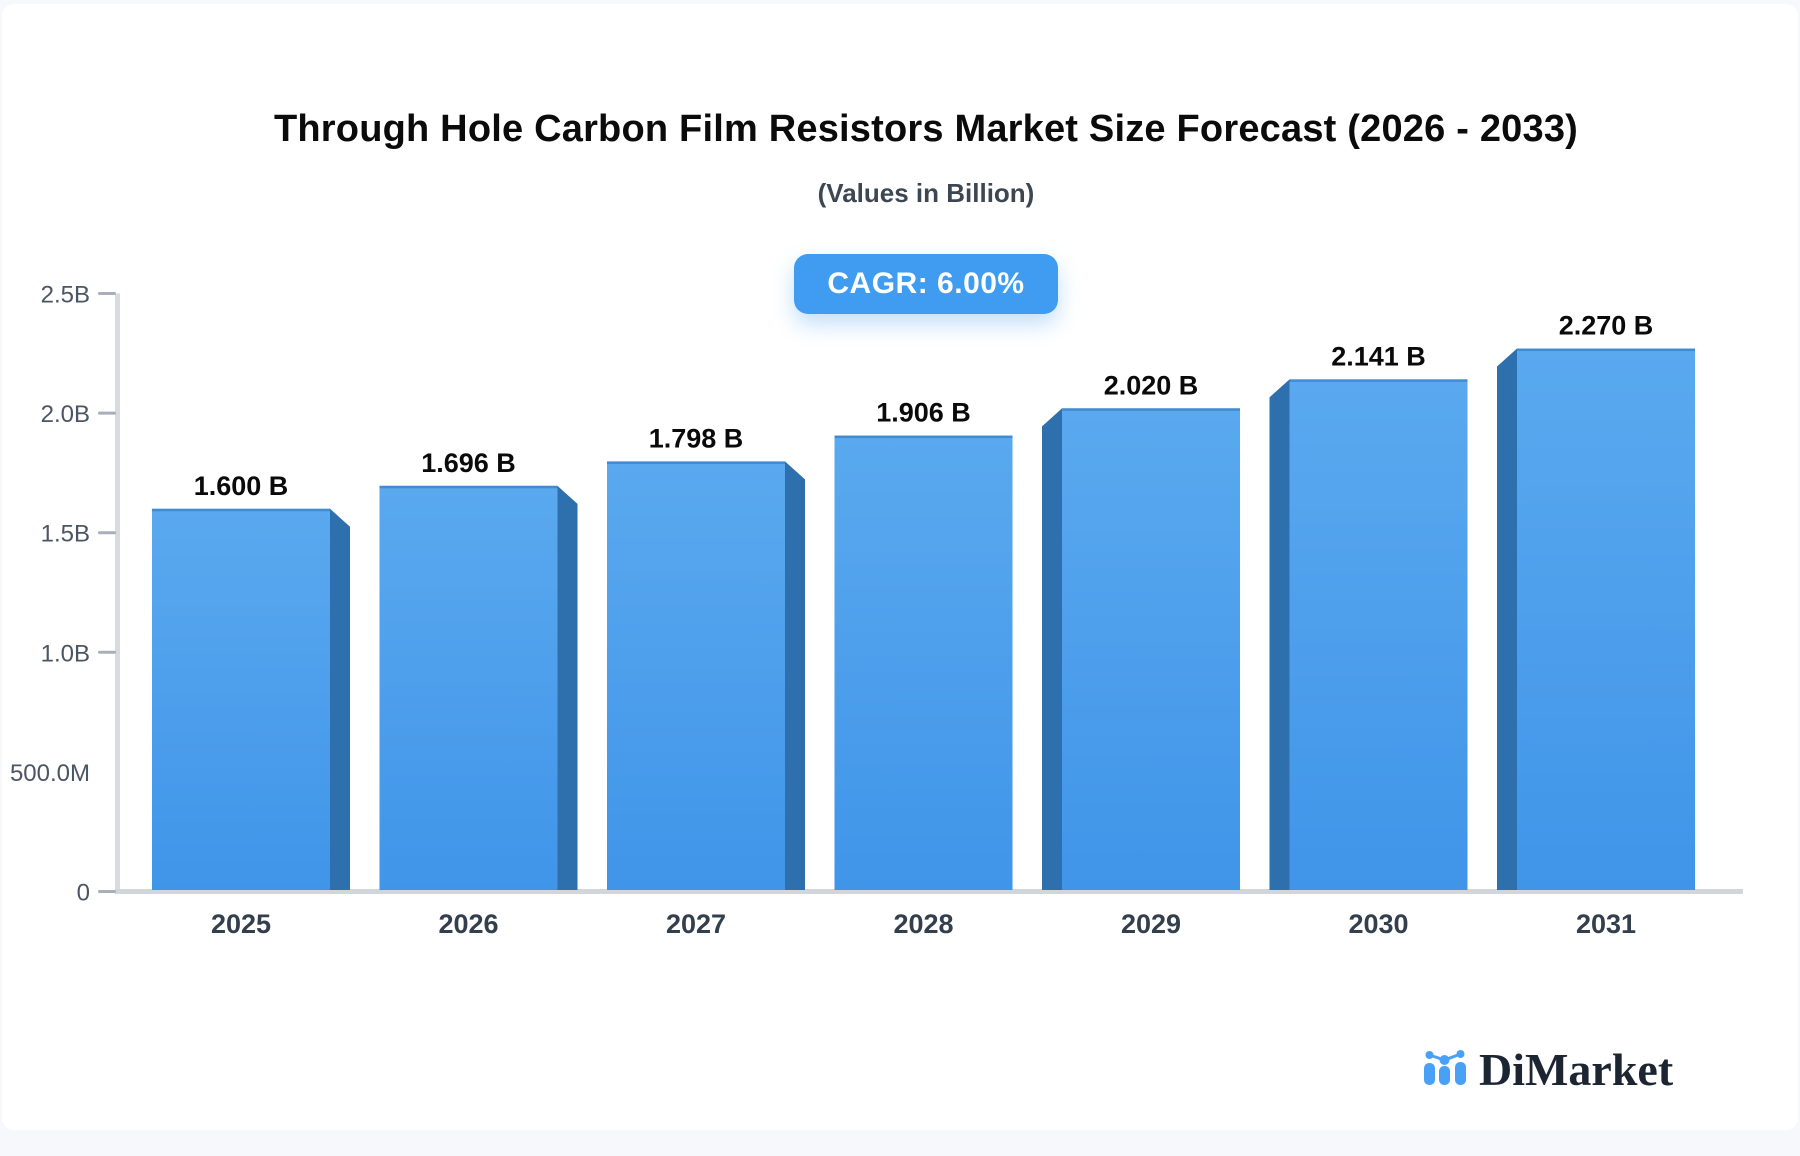 The image size is (1800, 1156). I want to click on bar: 2.020 B 2029, so click(1141, 654).